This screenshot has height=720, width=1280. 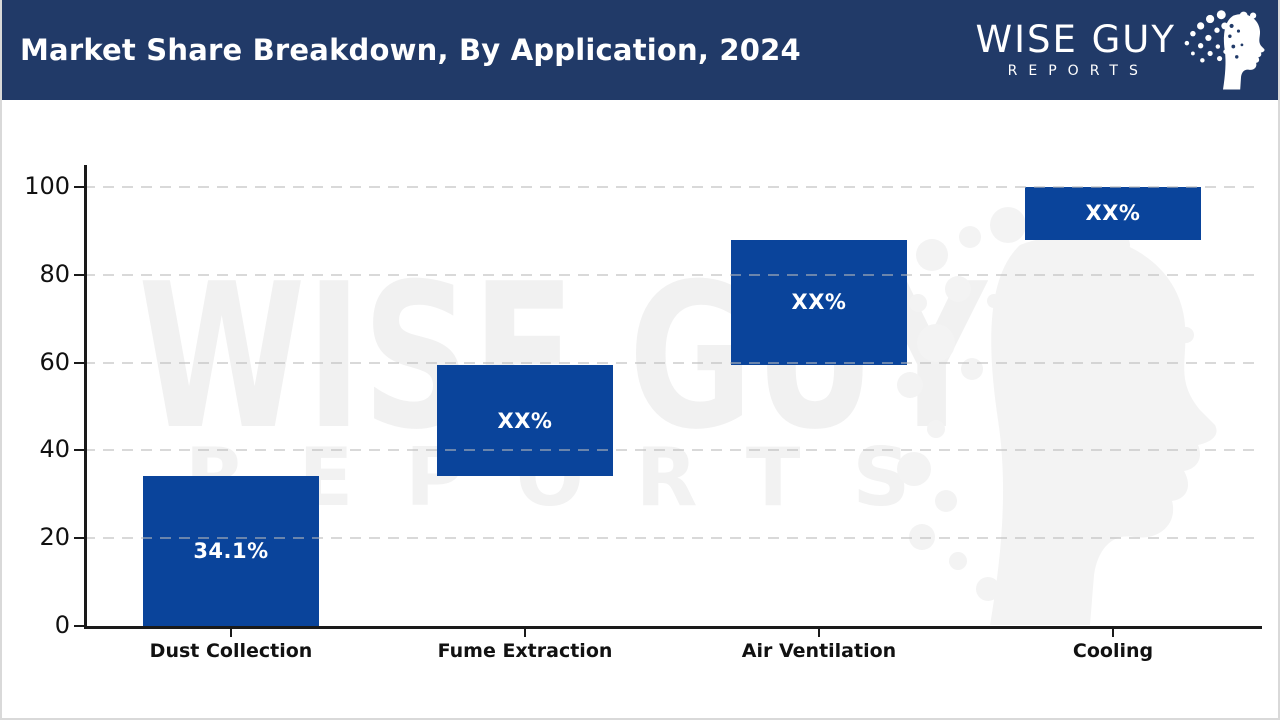 I want to click on y-tick-label: 80, so click(x=54, y=273).